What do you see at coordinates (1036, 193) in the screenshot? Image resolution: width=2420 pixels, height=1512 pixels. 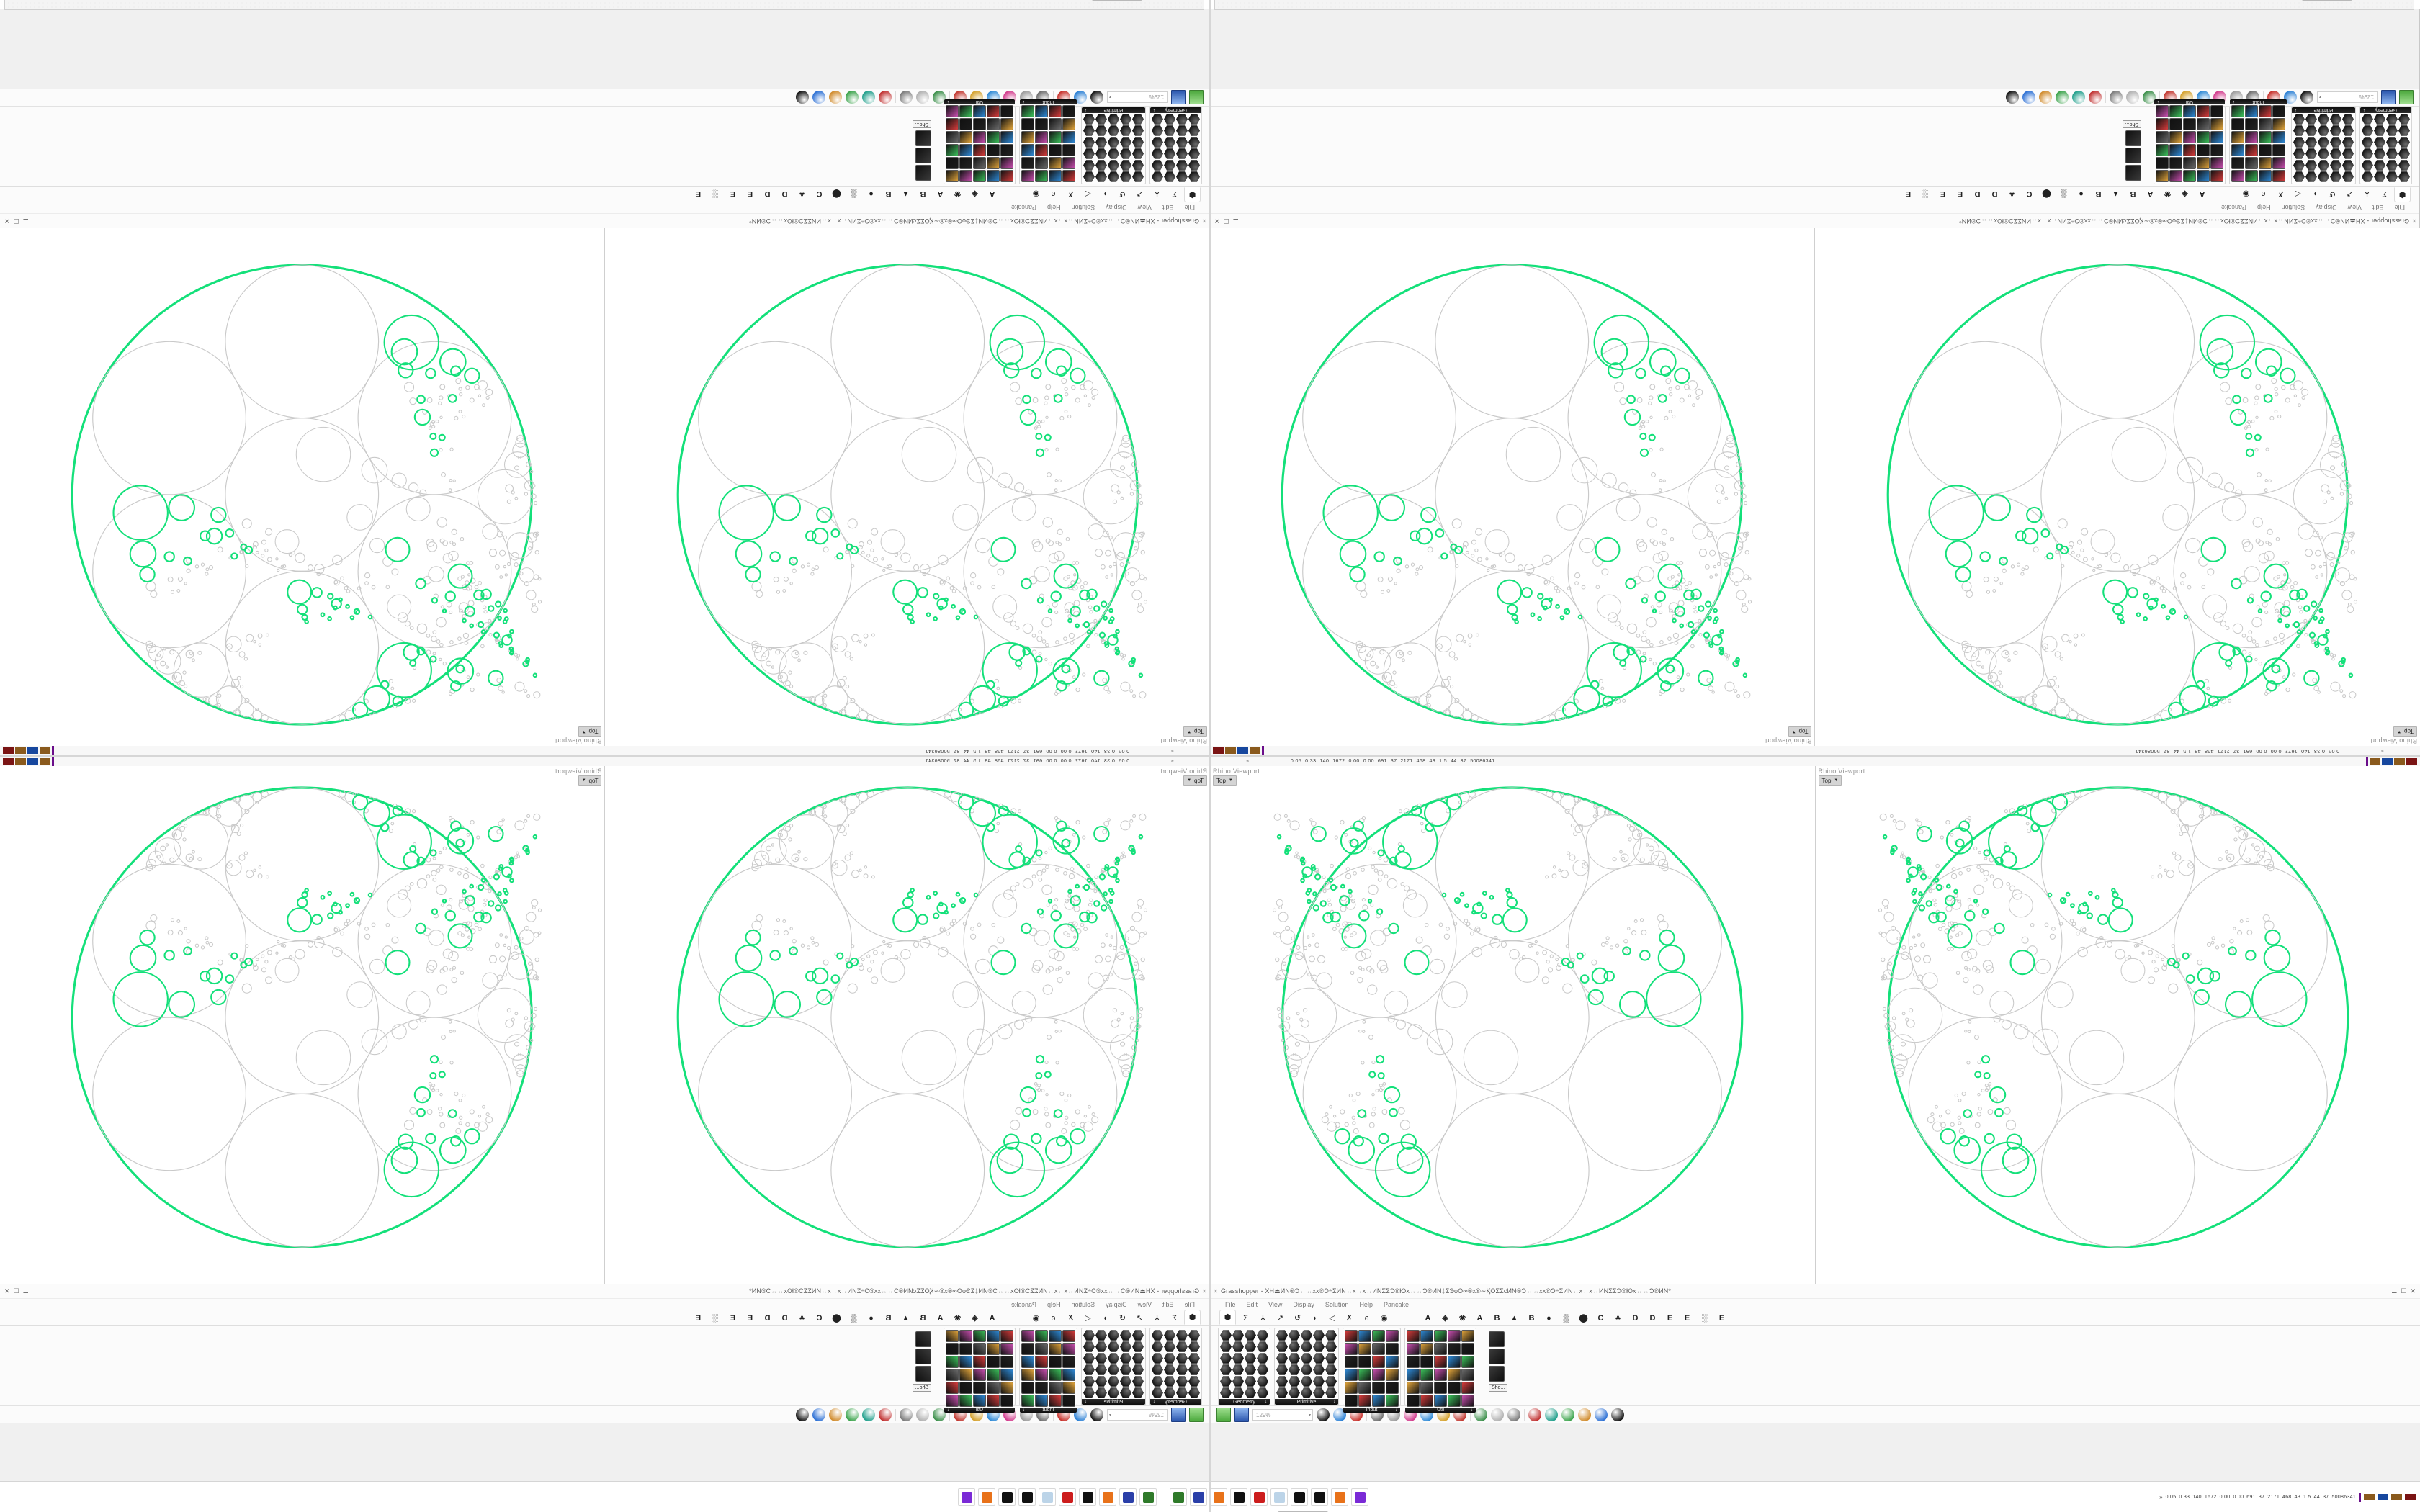 I see `ribbon-tab-9: ◉` at bounding box center [1036, 193].